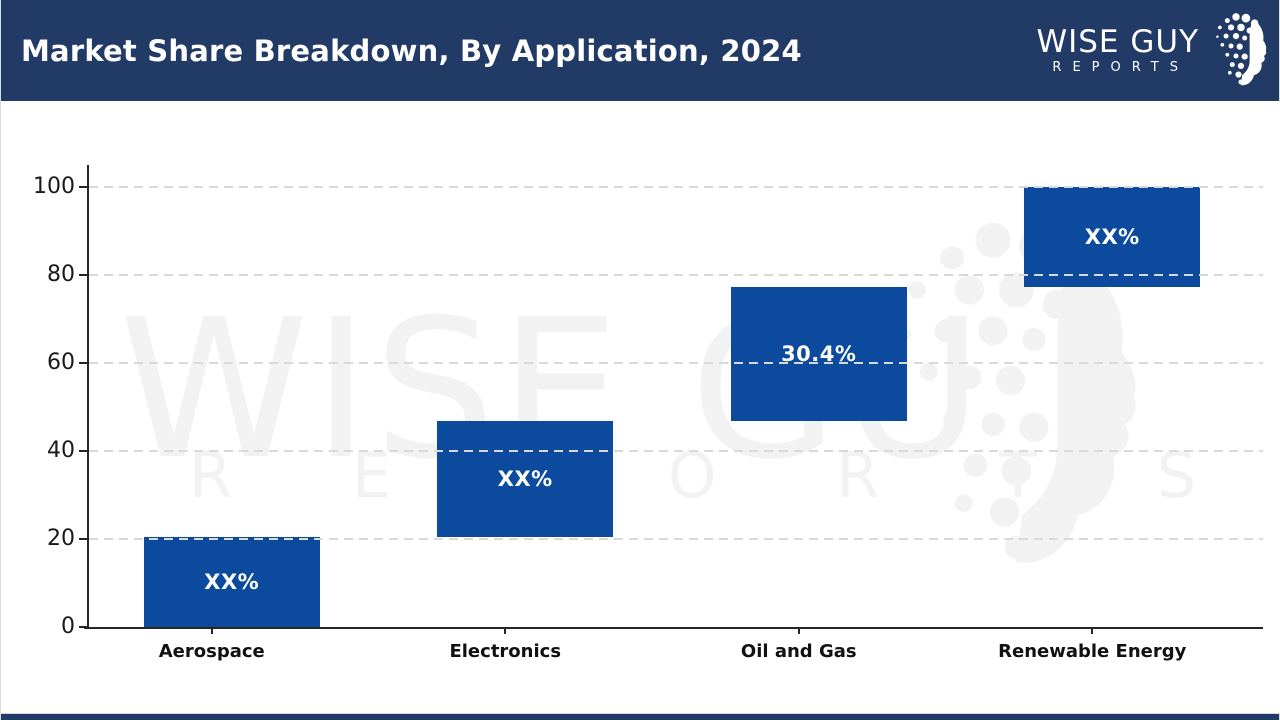 The image size is (1280, 720). I want to click on bar-oil-and-gas: 30.4%, so click(818, 353).